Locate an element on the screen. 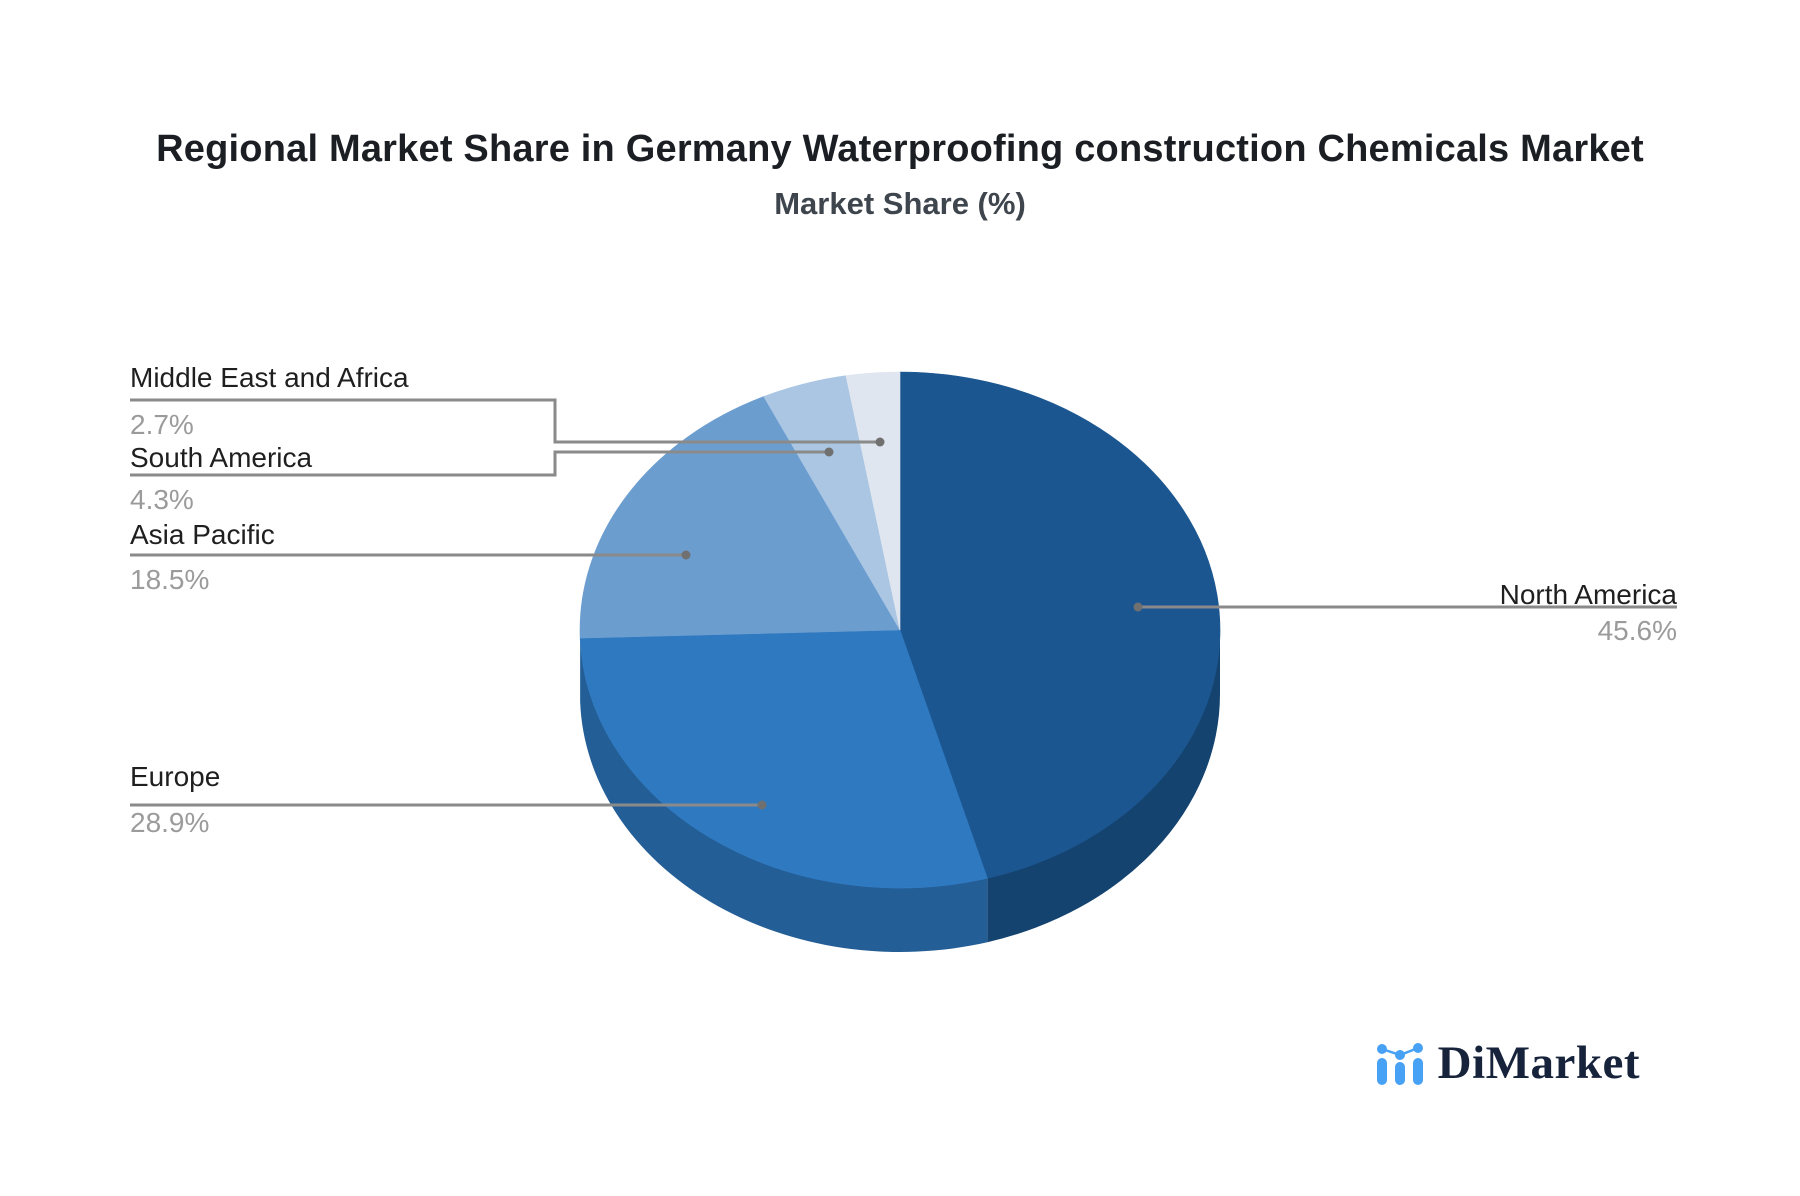 Image resolution: width=1800 pixels, height=1196 pixels. callout-name-north-america: North America is located at coordinates (1588, 594).